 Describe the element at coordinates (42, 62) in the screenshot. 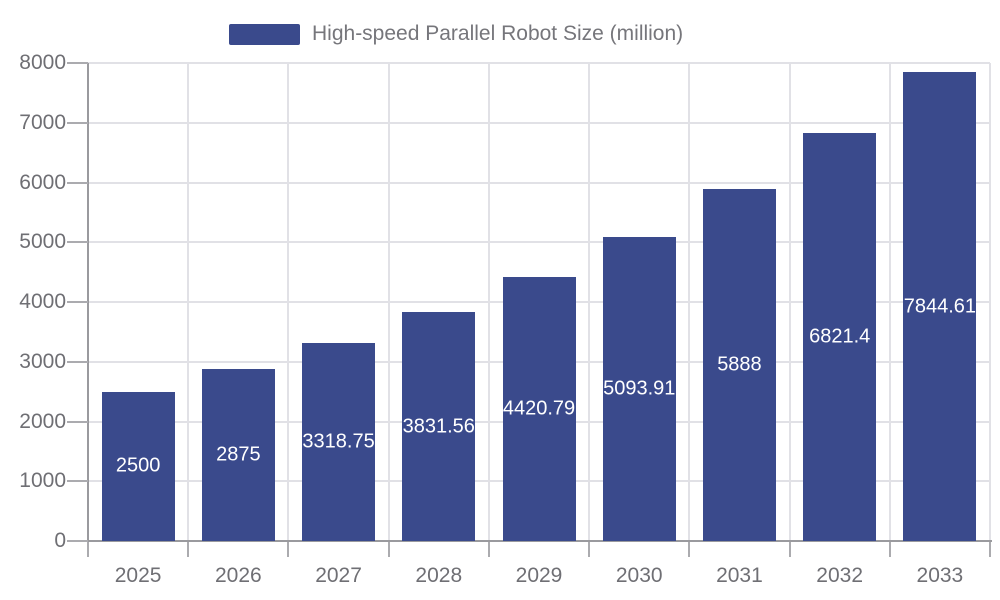

I see `y-axis-tick-label: 8000` at that location.